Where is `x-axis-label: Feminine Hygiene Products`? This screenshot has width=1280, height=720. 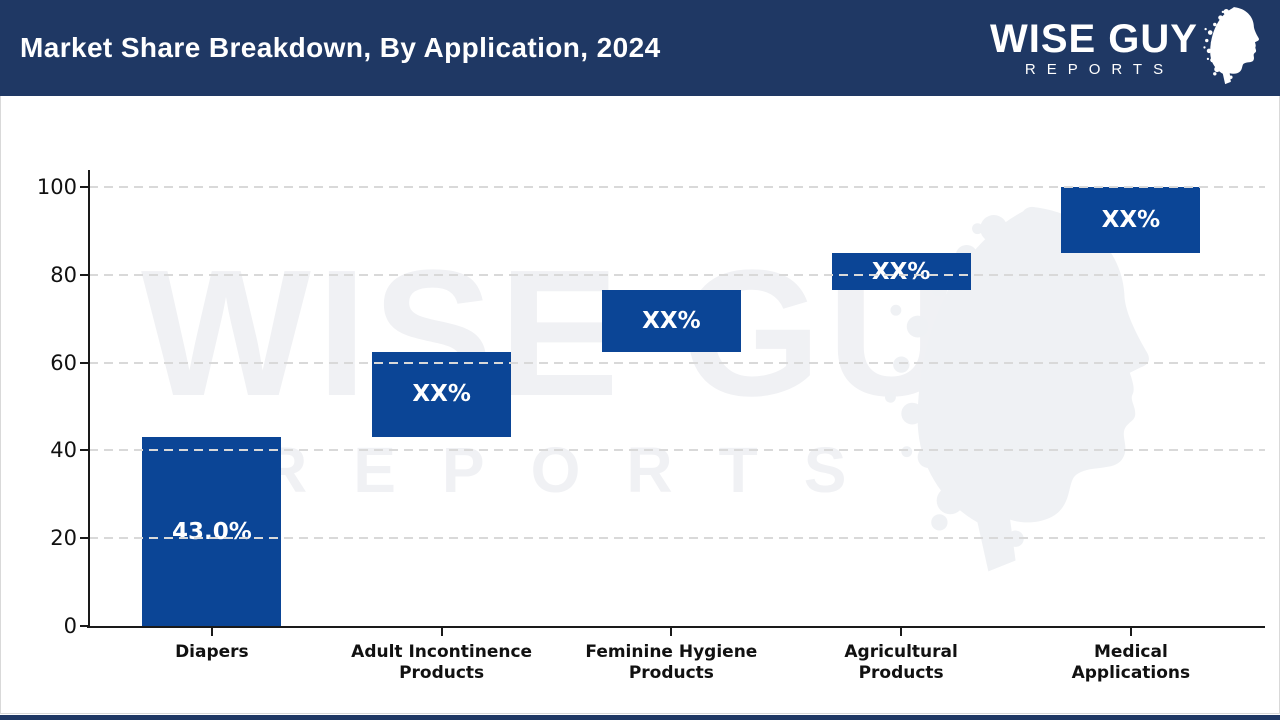
x-axis-label: Feminine Hygiene Products is located at coordinates (671, 663).